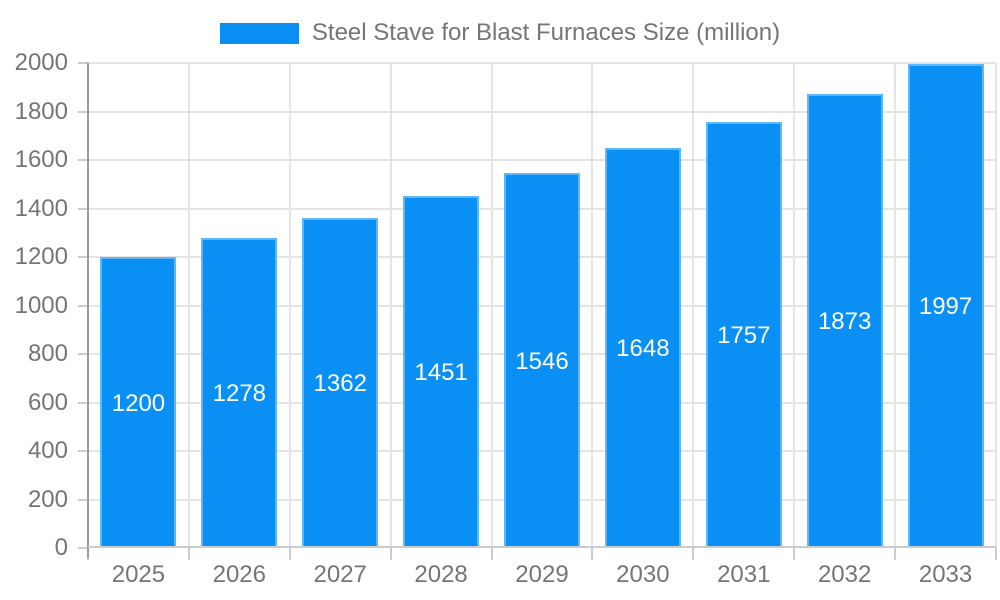  I want to click on y-tick-label: 200, so click(47, 499).